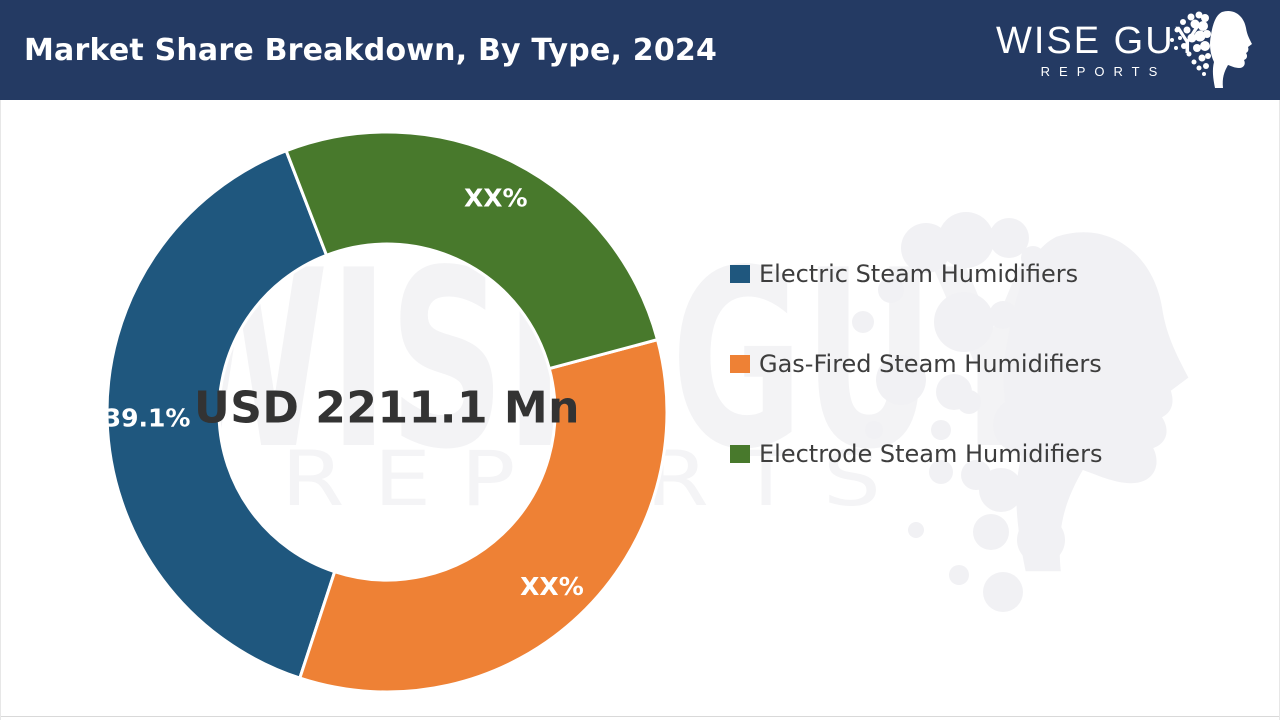  I want to click on slice-value-label-1: XX%, so click(552, 586).